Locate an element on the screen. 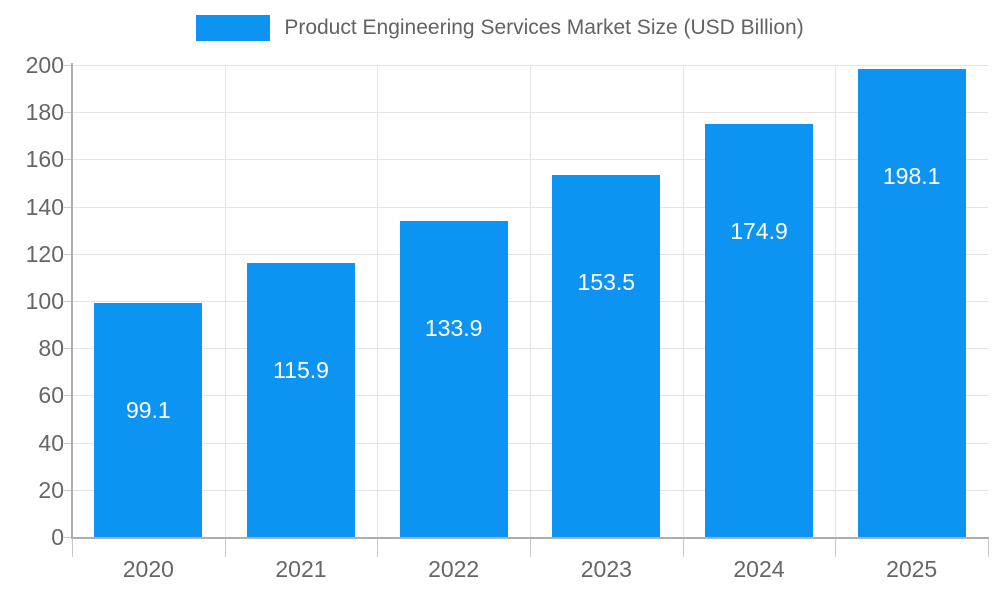  y-tick-label: 20 is located at coordinates (51, 489).